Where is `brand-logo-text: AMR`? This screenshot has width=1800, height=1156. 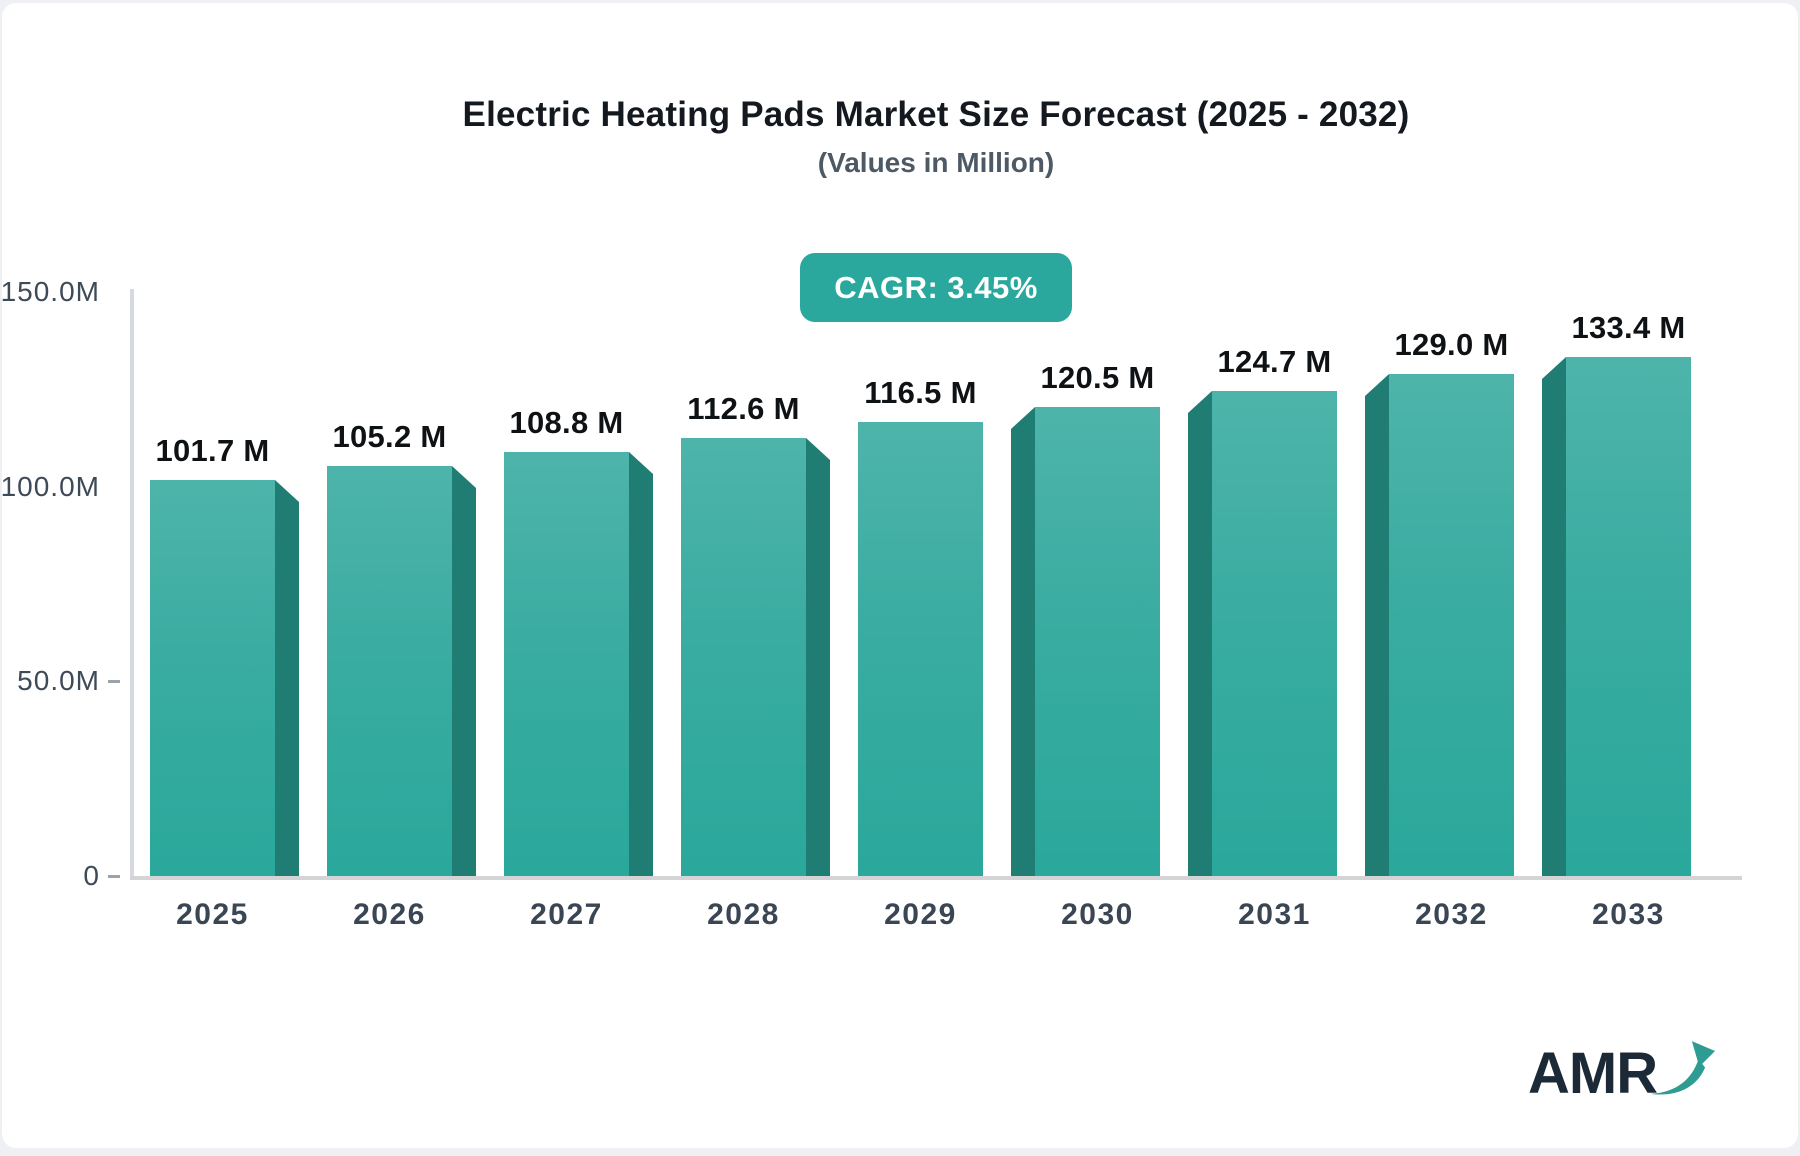
brand-logo-text: AMR is located at coordinates (1593, 1073).